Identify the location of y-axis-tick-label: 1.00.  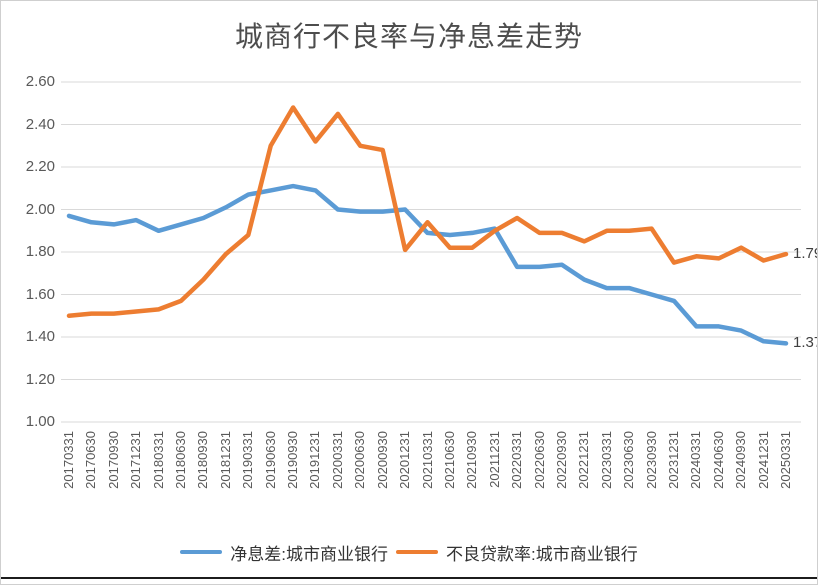
(40, 421).